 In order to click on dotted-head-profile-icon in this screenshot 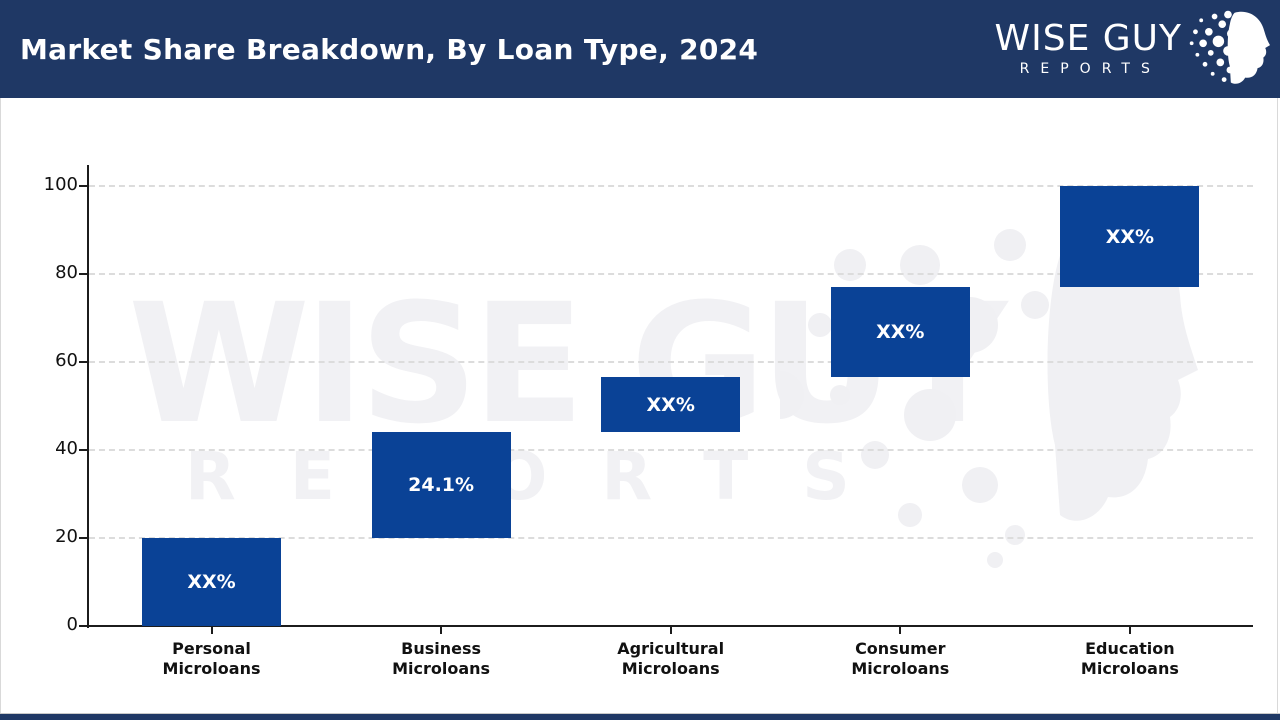, I will do `click(1229, 47)`.